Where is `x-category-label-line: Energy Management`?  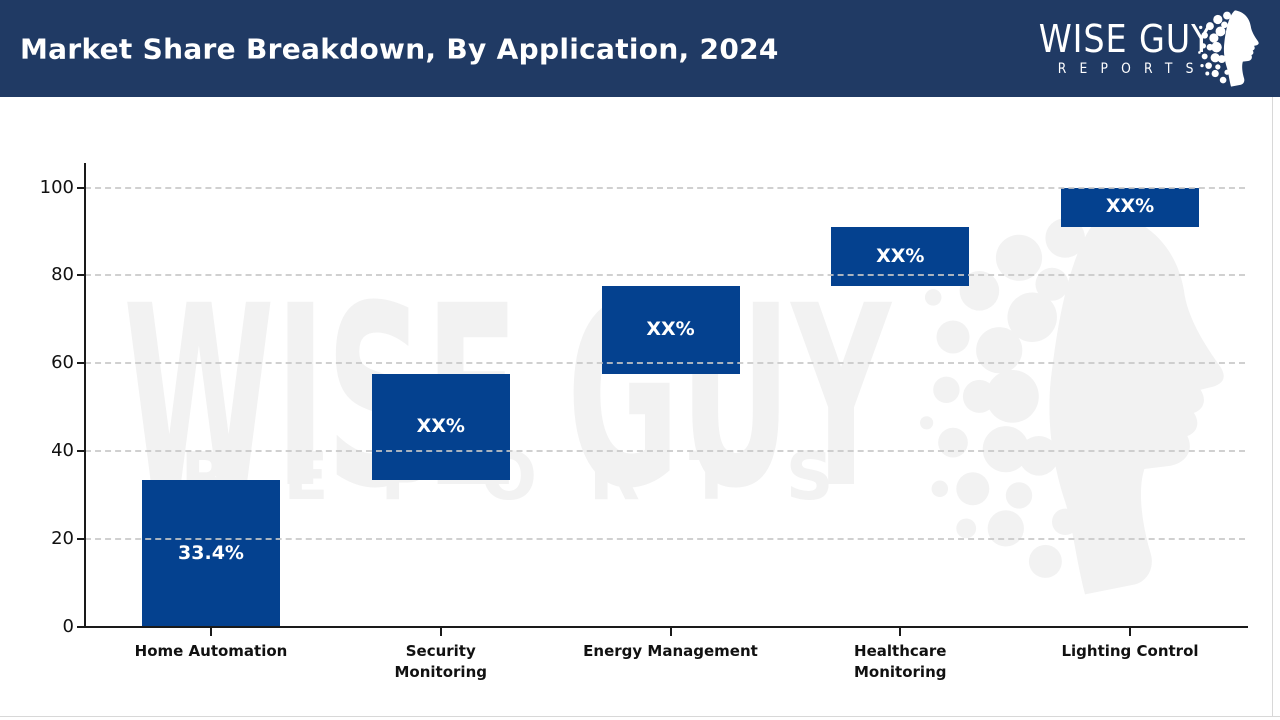 x-category-label-line: Energy Management is located at coordinates (670, 651).